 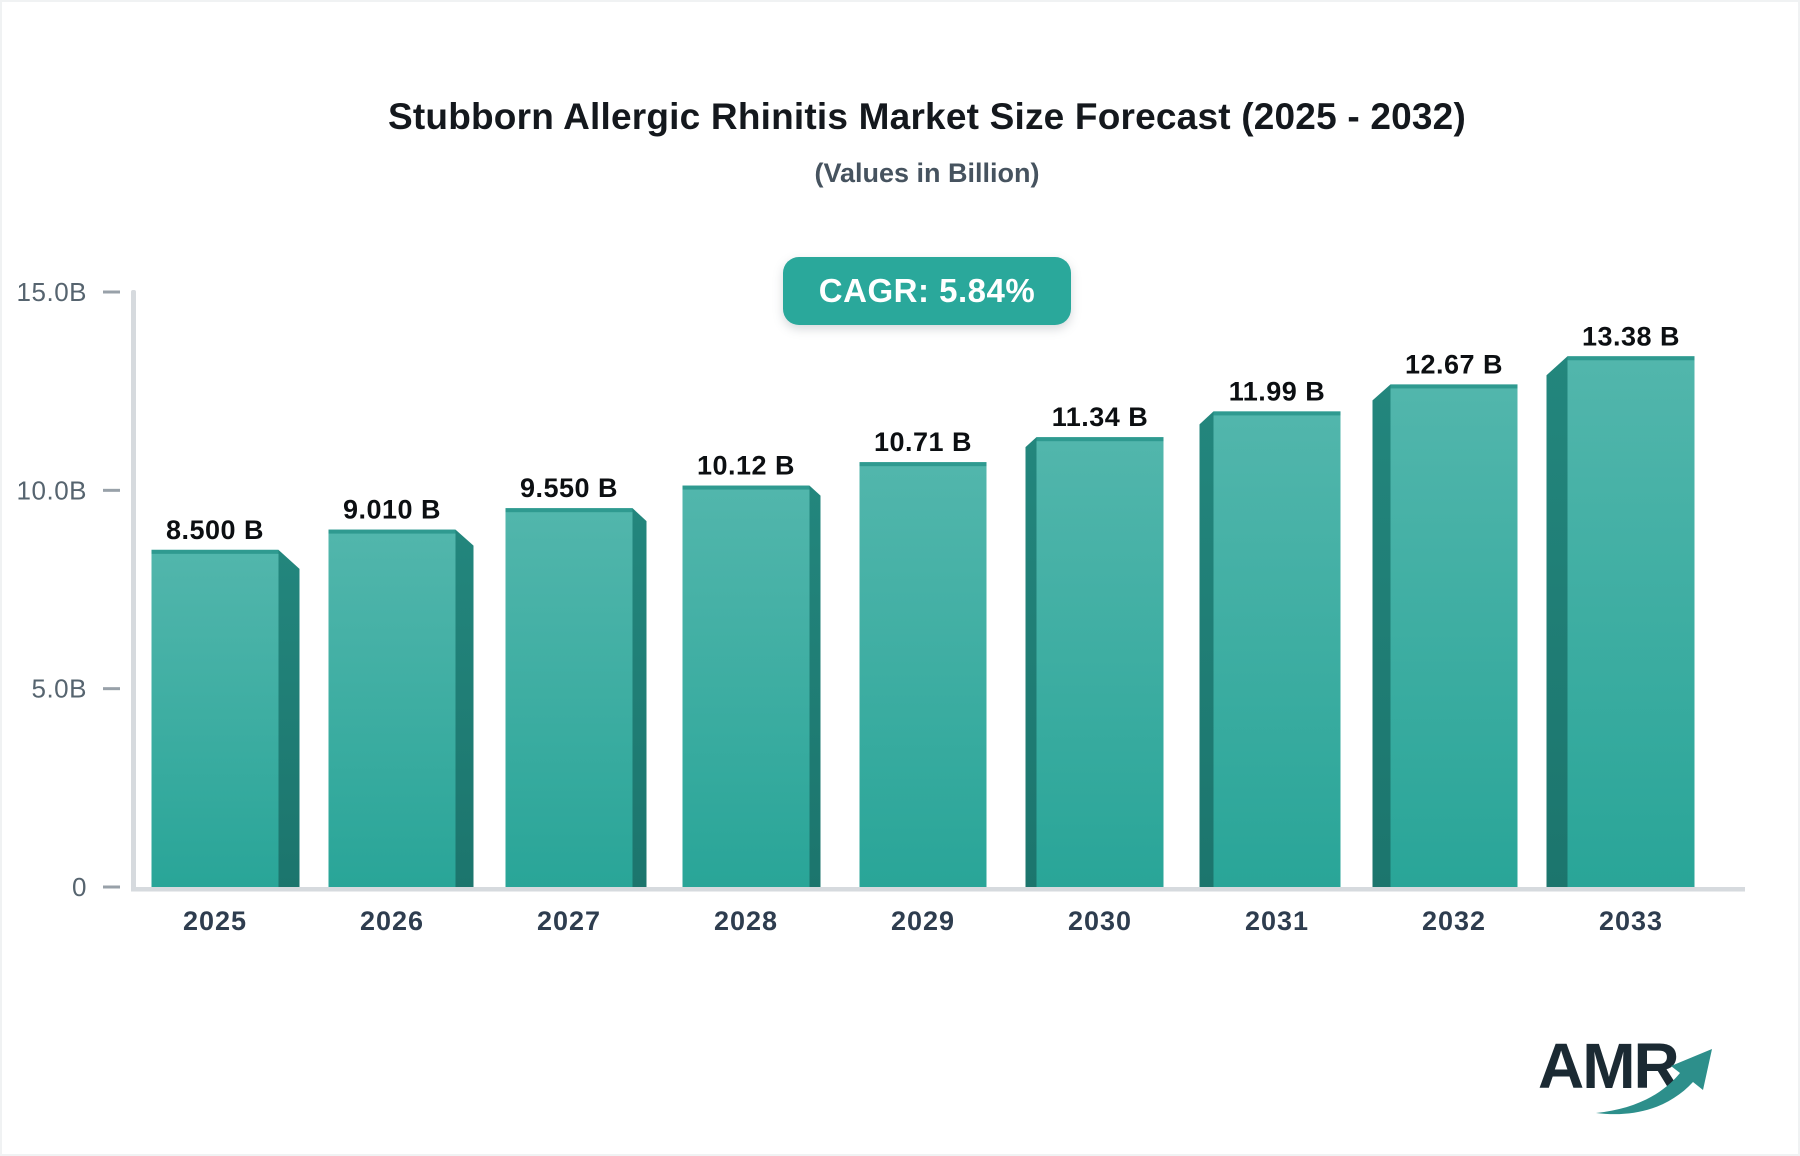 What do you see at coordinates (1654, 1082) in the screenshot?
I see `growth-arrow-icon` at bounding box center [1654, 1082].